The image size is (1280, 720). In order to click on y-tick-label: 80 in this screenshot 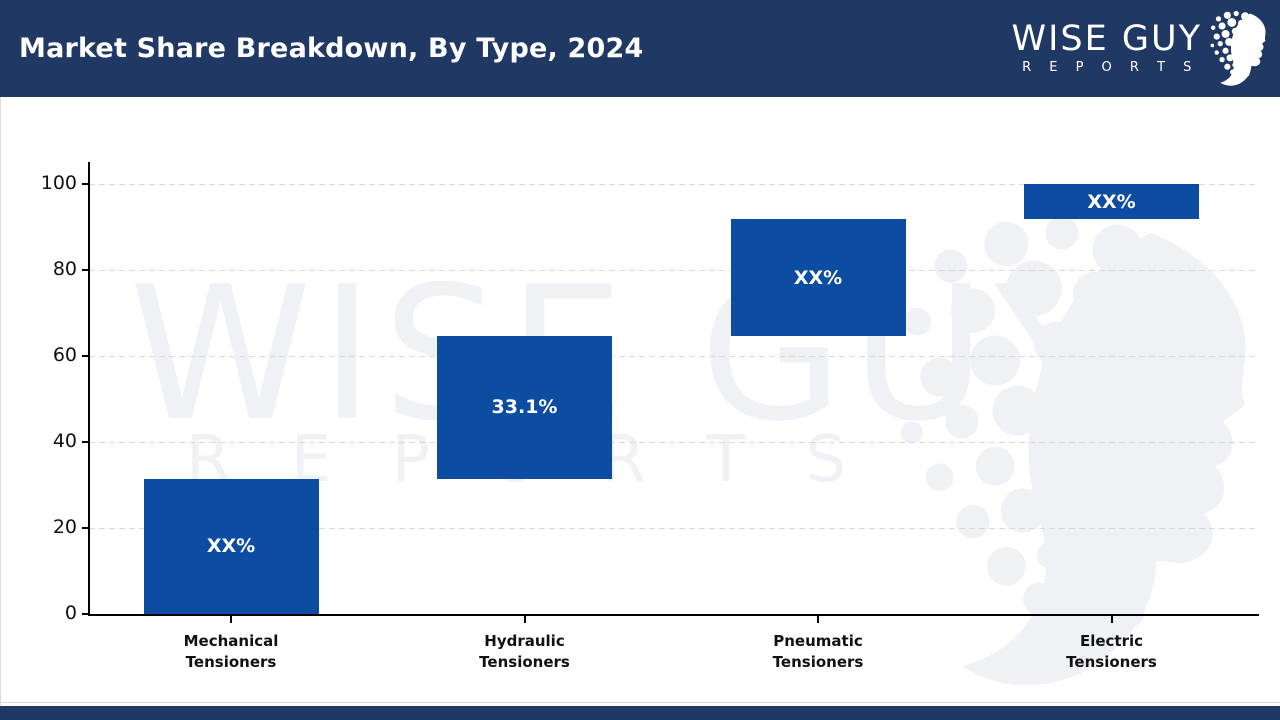, I will do `click(64, 269)`.